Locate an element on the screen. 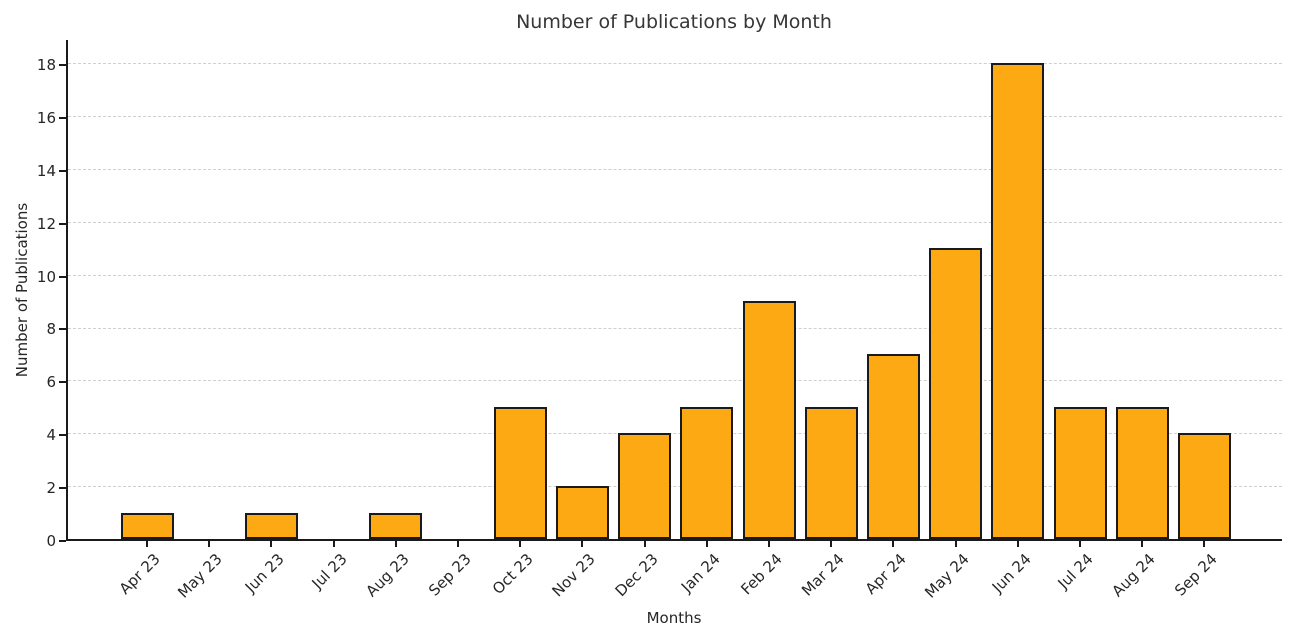 This screenshot has height=638, width=1295. y-tick-label: 6 is located at coordinates (51, 382).